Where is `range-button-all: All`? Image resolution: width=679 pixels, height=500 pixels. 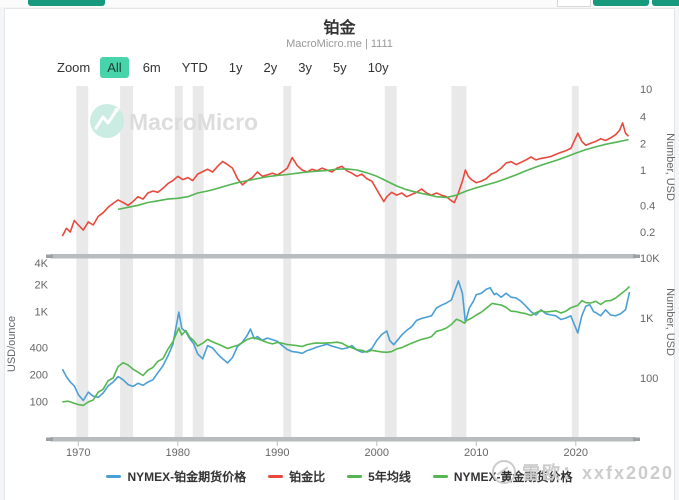
range-button-all: All is located at coordinates (114, 67).